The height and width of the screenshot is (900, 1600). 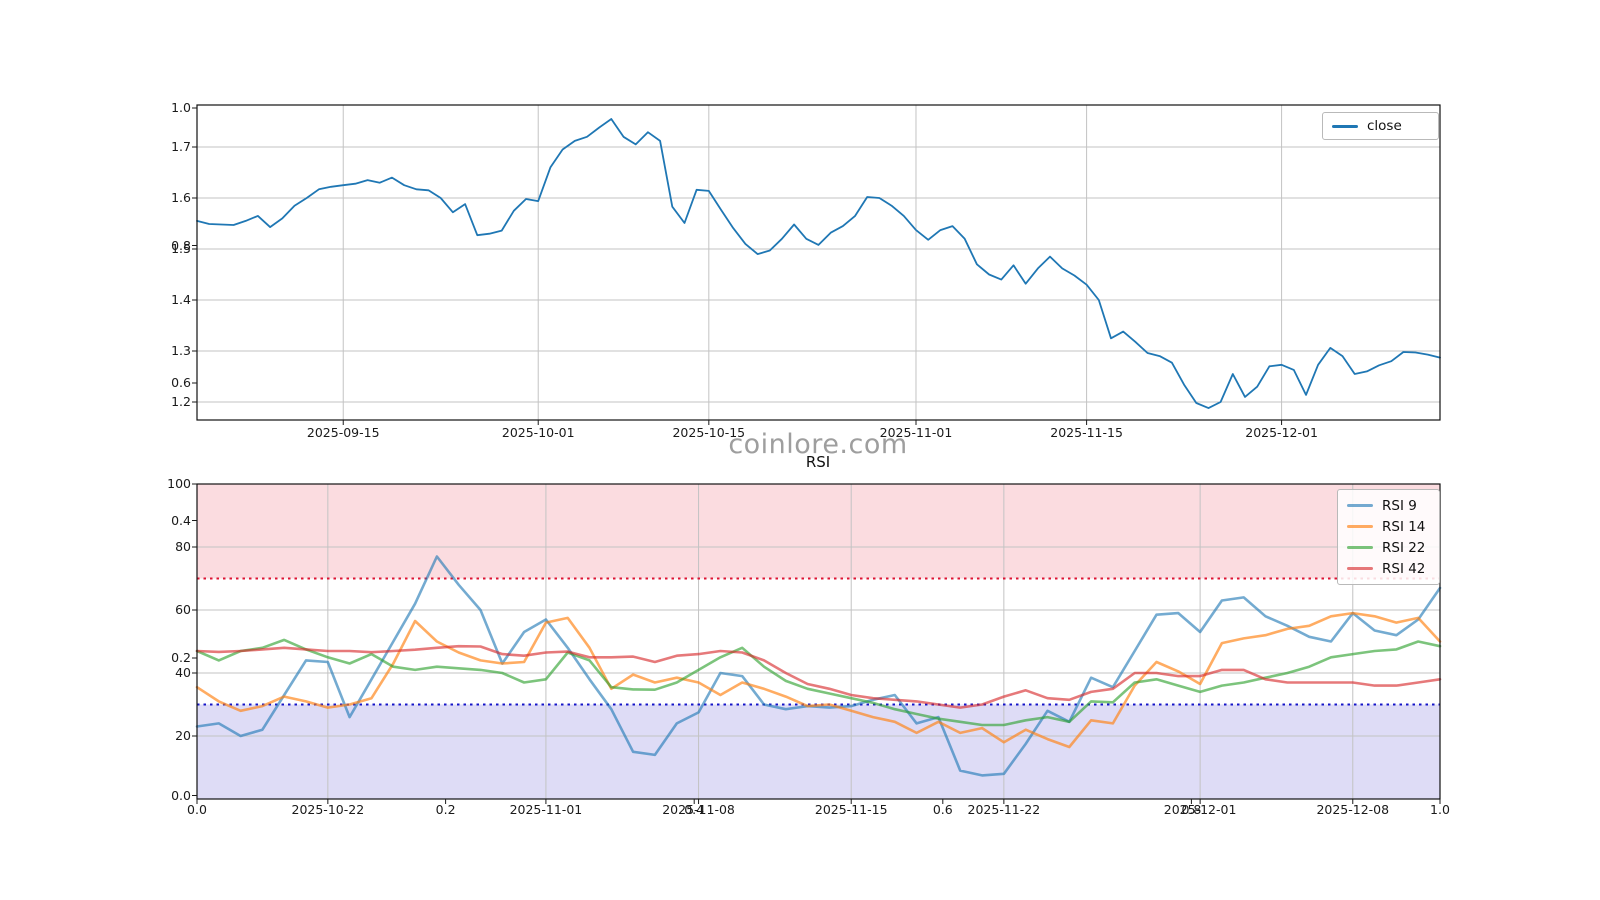 I want to click on overlay-y-tick-label: 0.2, so click(x=181, y=657).